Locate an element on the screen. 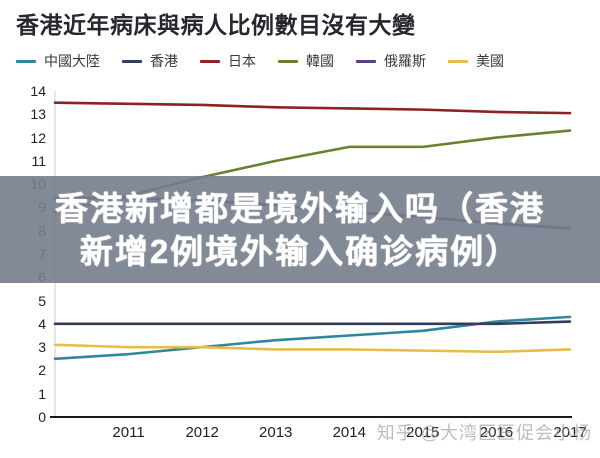  y-tick-label: 12 is located at coordinates (38, 137).